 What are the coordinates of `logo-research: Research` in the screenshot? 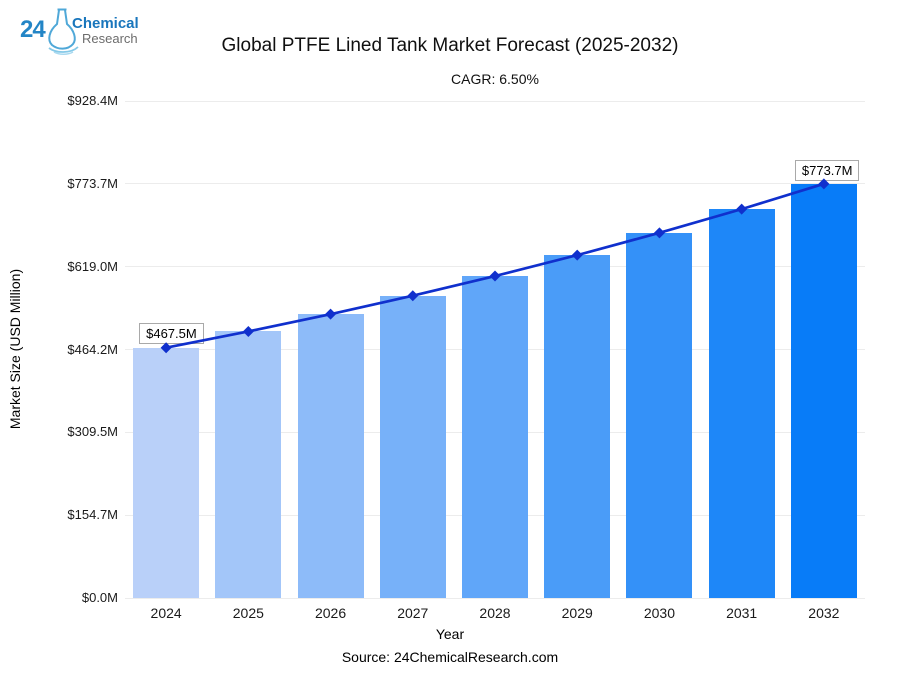 It's located at (110, 38).